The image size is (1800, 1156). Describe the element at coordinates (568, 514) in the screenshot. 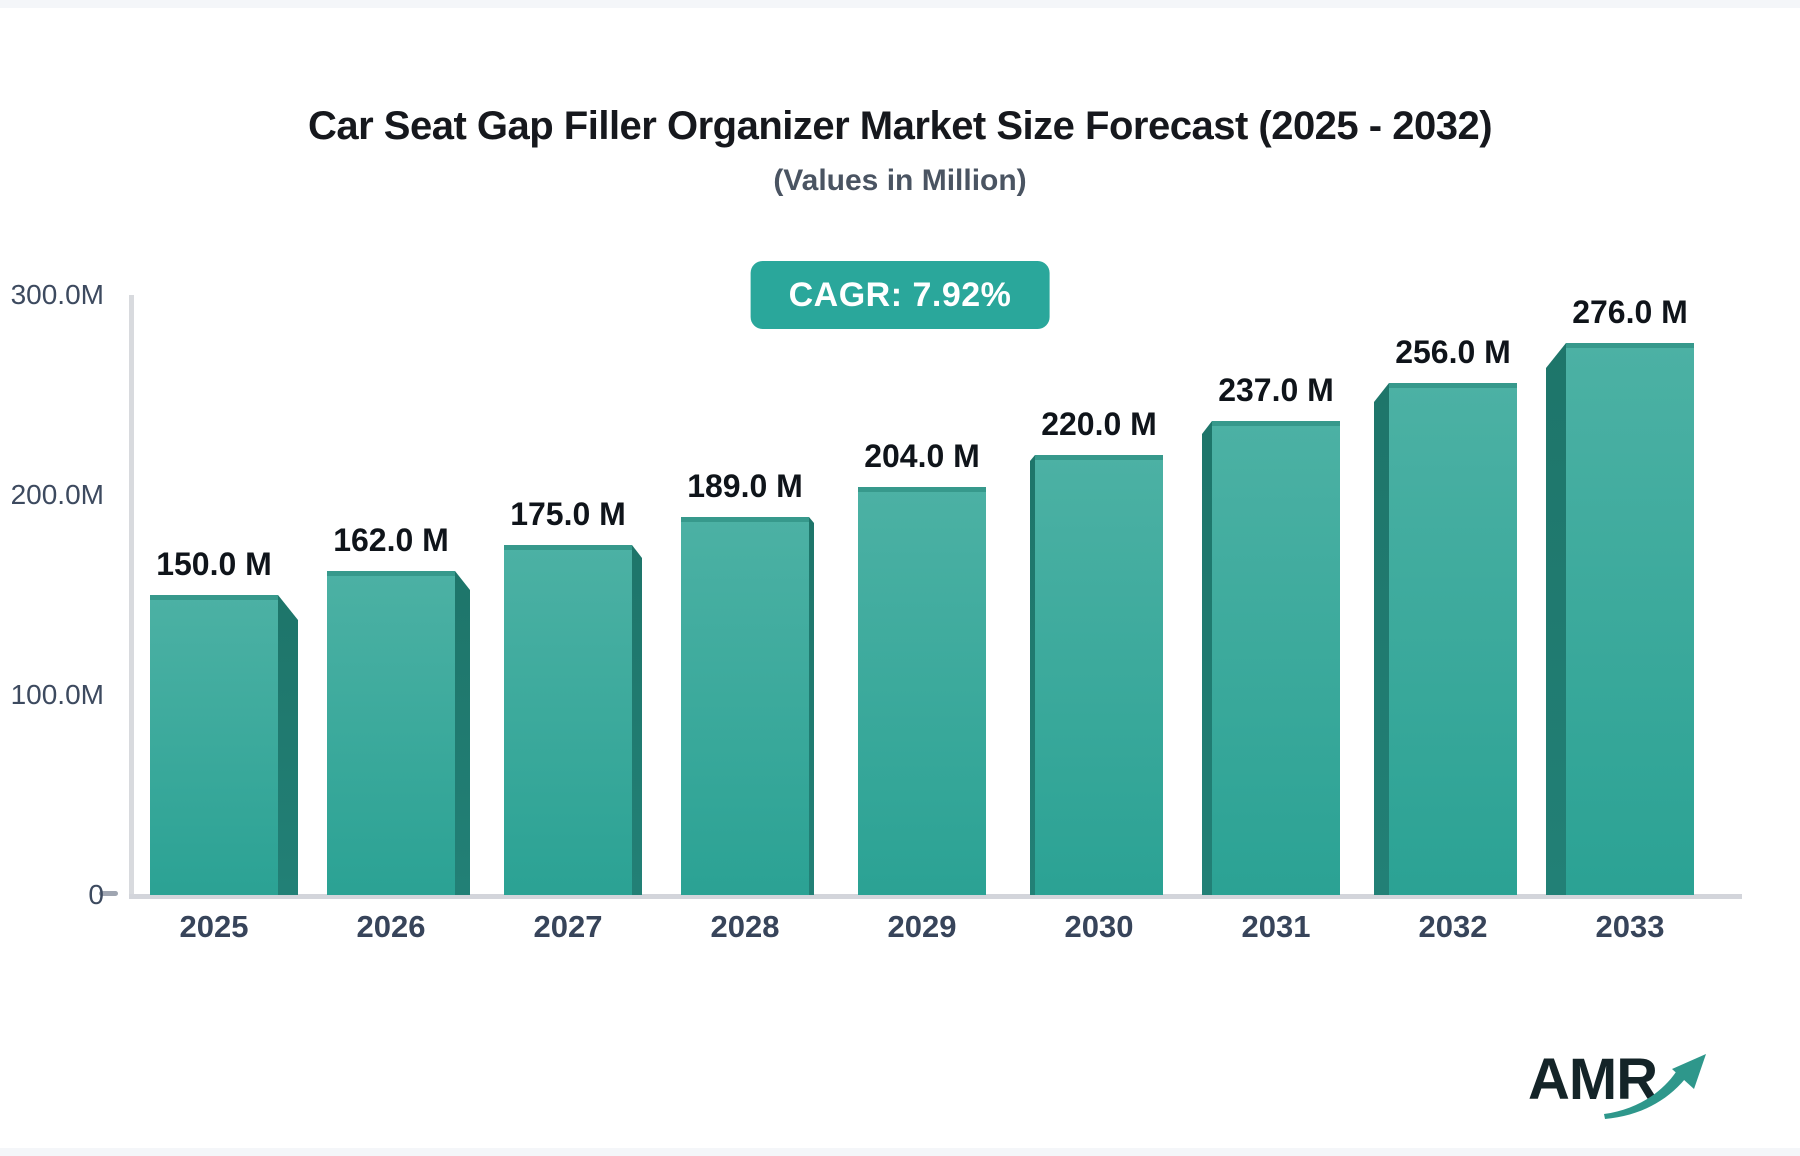

I see `bar-value-label: 175.0 M` at that location.